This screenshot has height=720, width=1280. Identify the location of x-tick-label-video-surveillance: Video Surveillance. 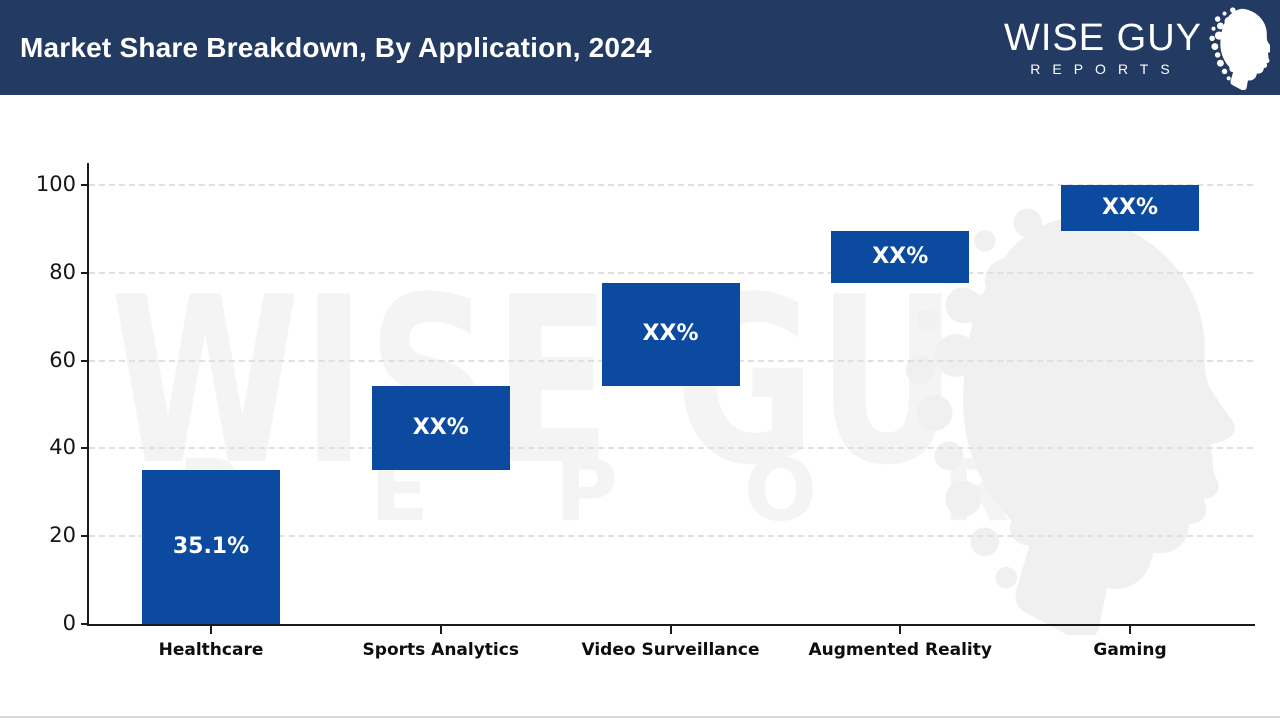
(670, 650).